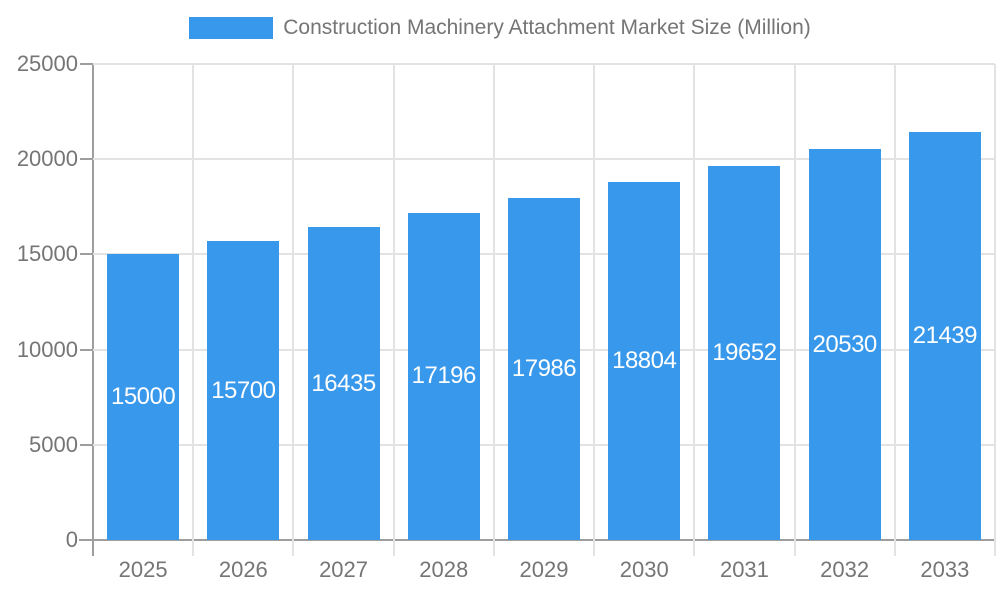  I want to click on bar-value-label: 17986, so click(544, 368).